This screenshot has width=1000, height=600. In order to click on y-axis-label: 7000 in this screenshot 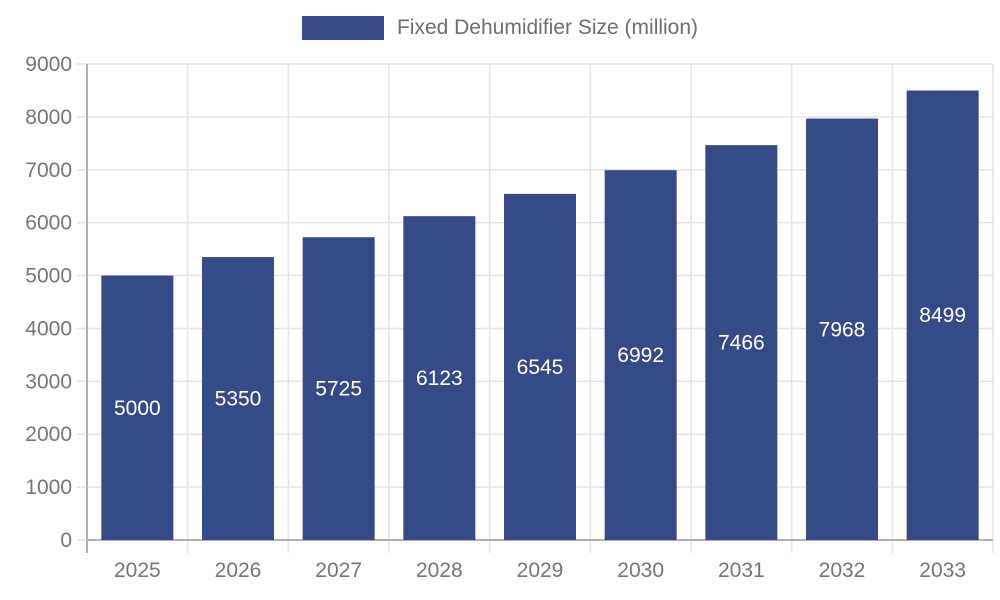, I will do `click(48, 170)`.